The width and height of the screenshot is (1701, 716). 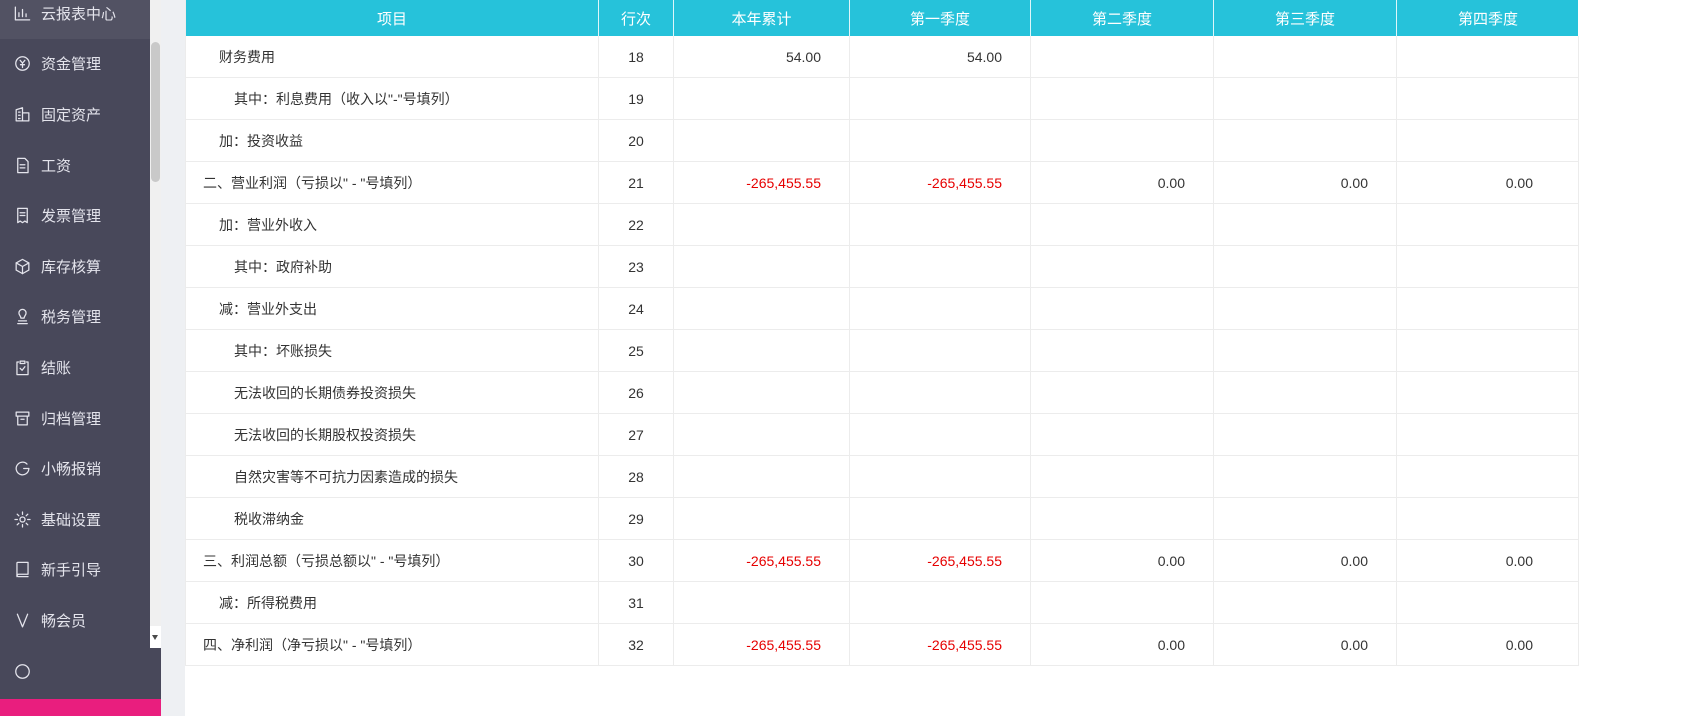 I want to click on table-row: 减：营业外支出 24, so click(x=882, y=309).